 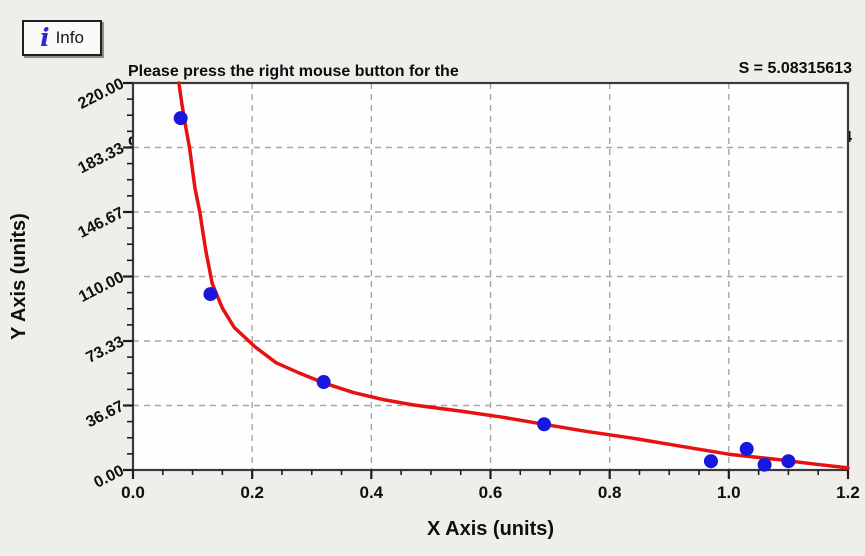 I want to click on x-tick-label: 0.4, so click(x=372, y=492).